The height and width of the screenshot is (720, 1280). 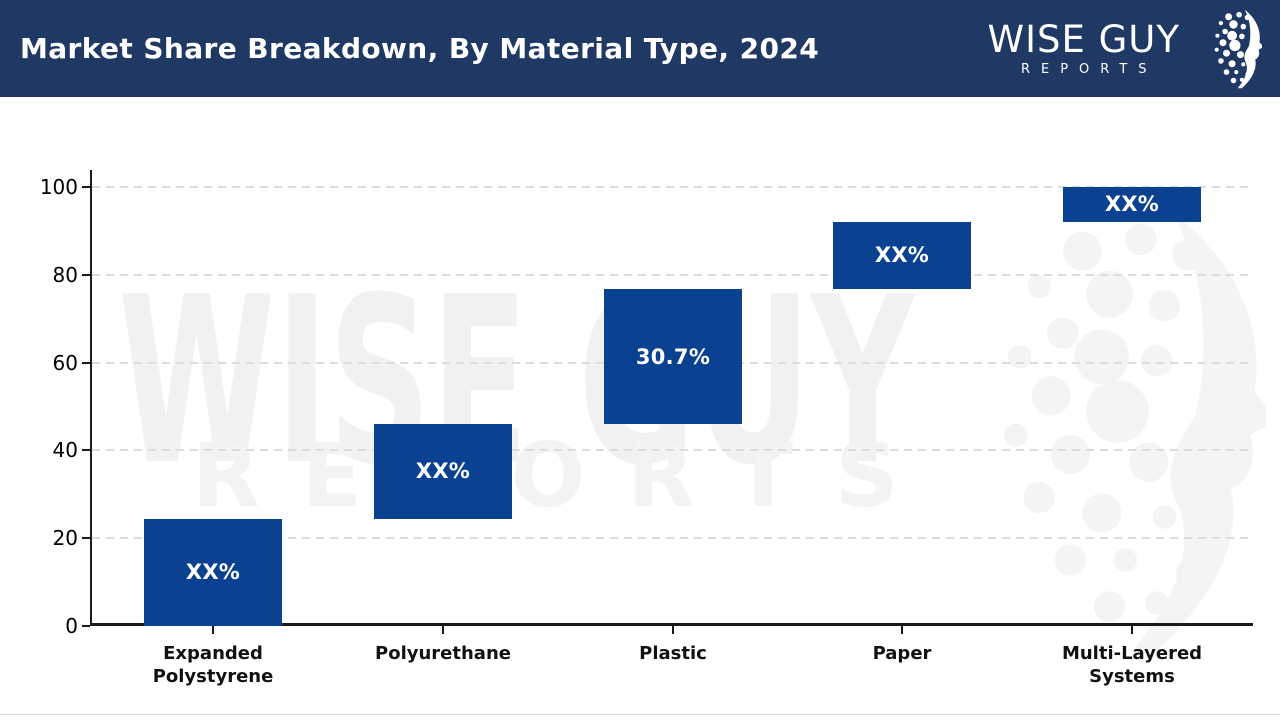 I want to click on bar-plastic: 30.7%, so click(x=673, y=357).